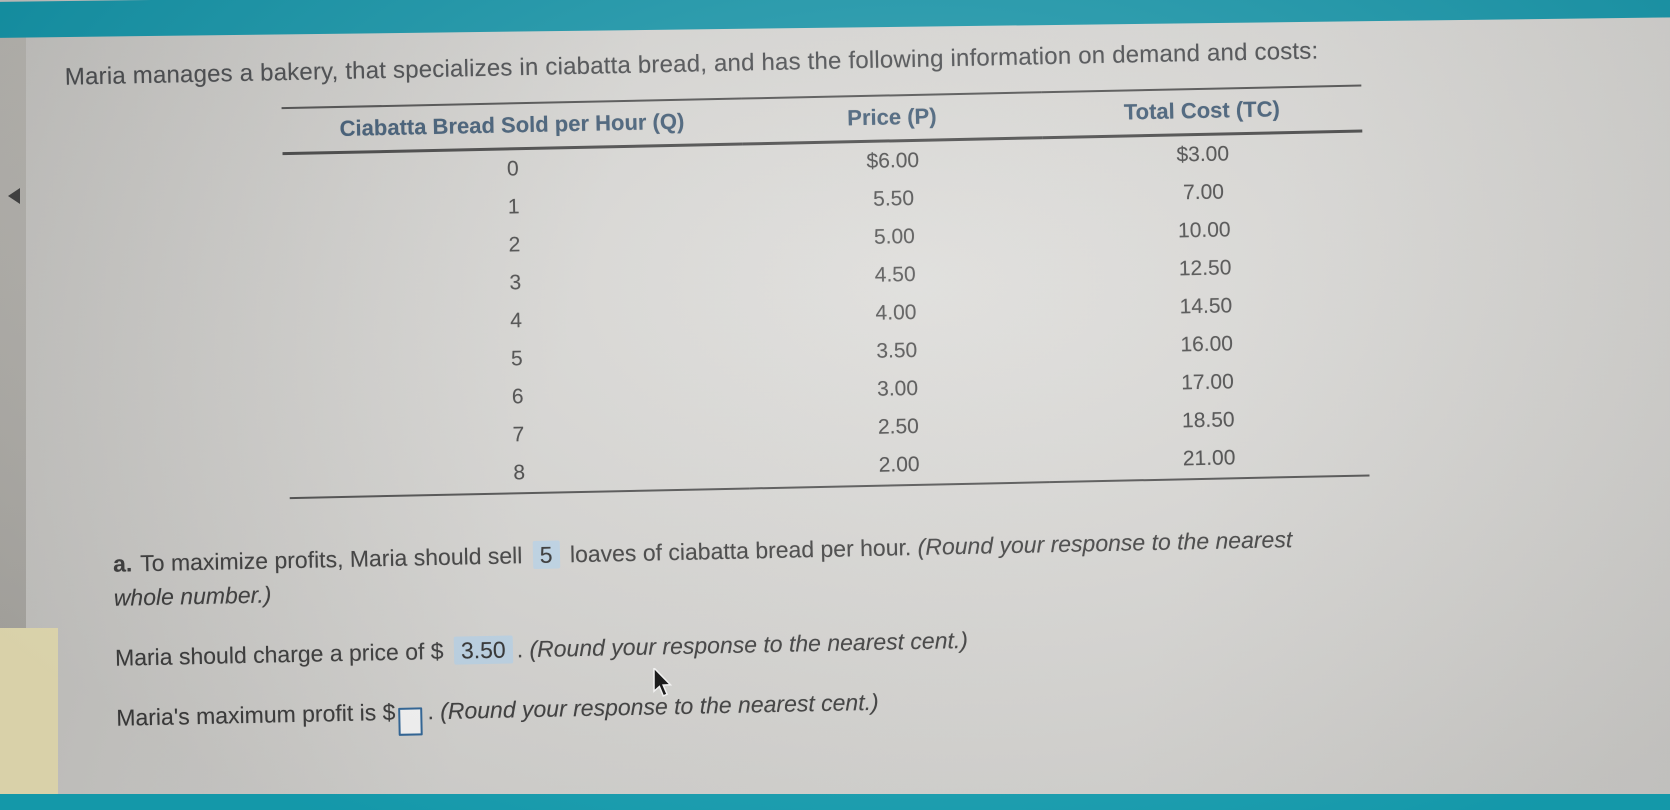 The image size is (1670, 810). What do you see at coordinates (256, 714) in the screenshot?
I see `profit-text-before: Maria's maximum profit is $` at bounding box center [256, 714].